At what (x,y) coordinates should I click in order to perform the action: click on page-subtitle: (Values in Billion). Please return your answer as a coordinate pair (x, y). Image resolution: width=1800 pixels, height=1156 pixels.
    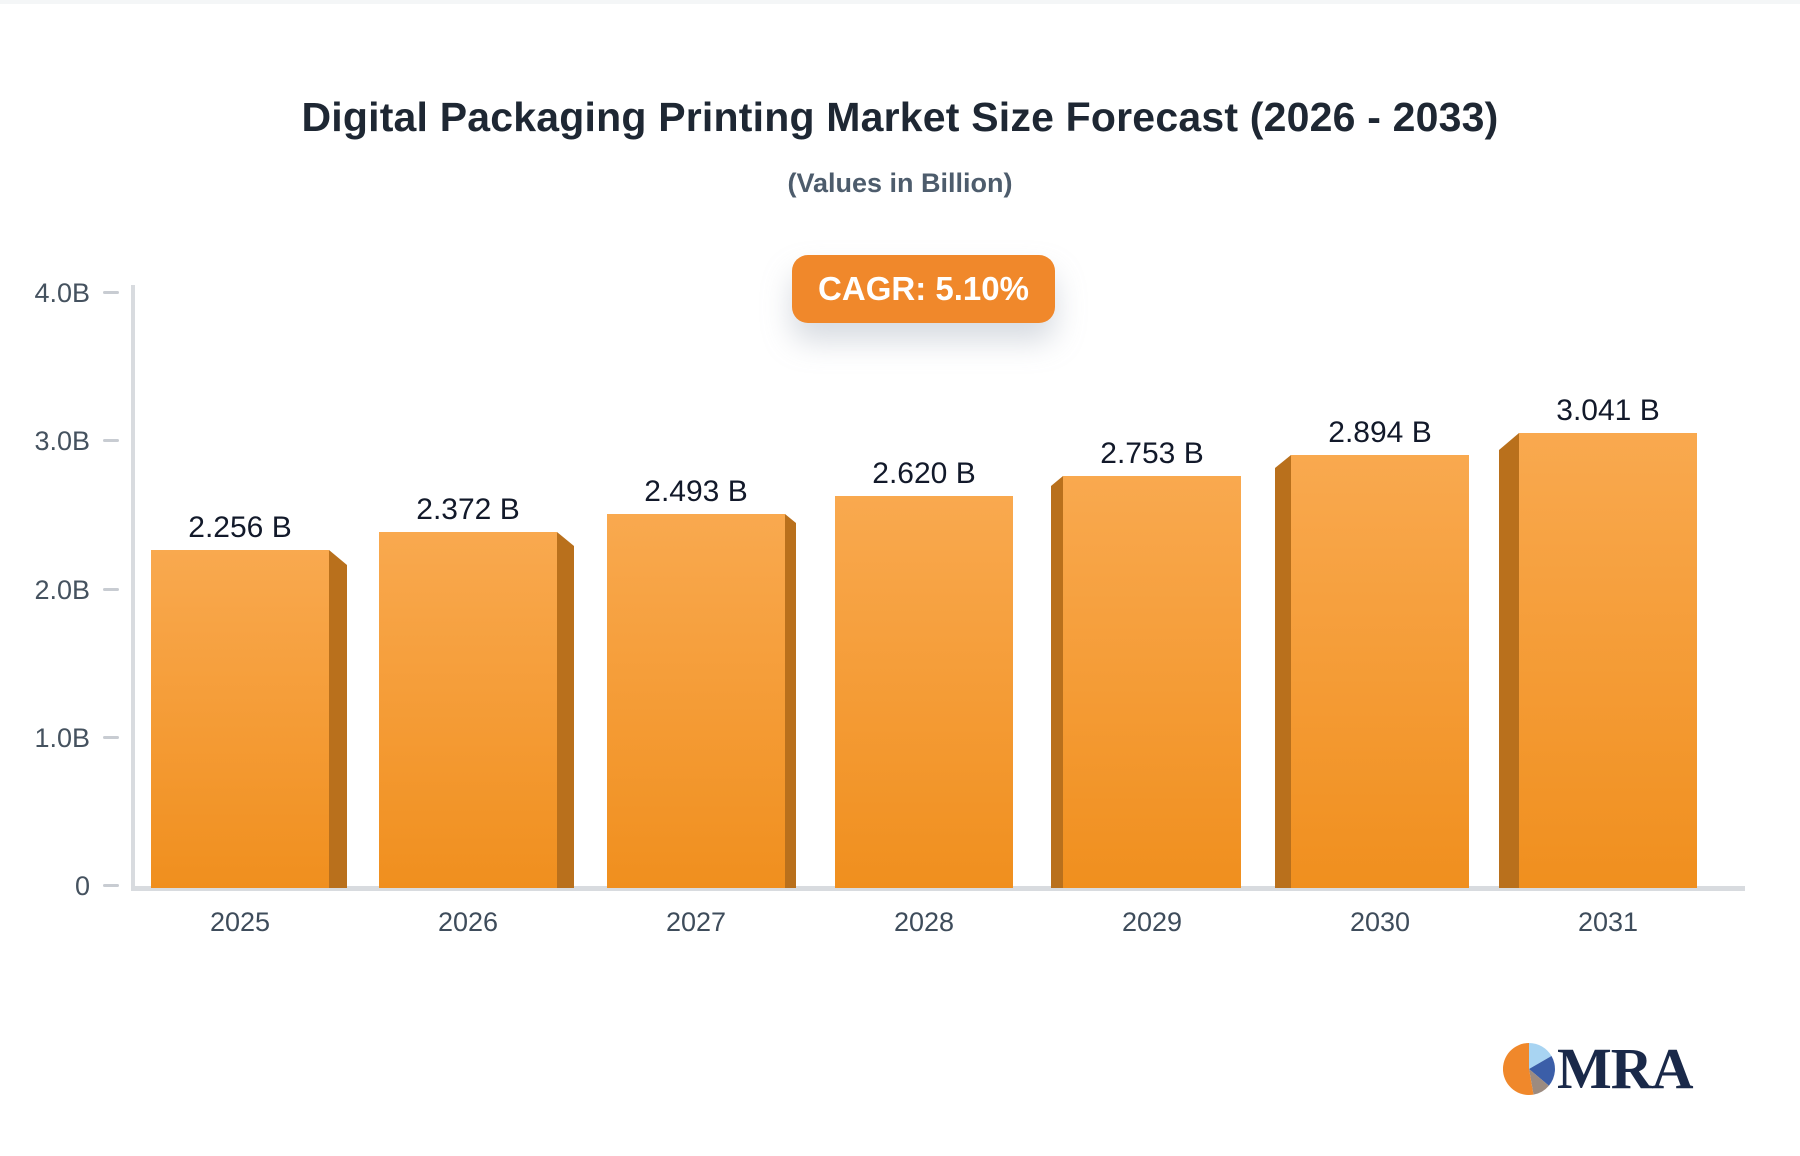
    Looking at the image, I should click on (900, 183).